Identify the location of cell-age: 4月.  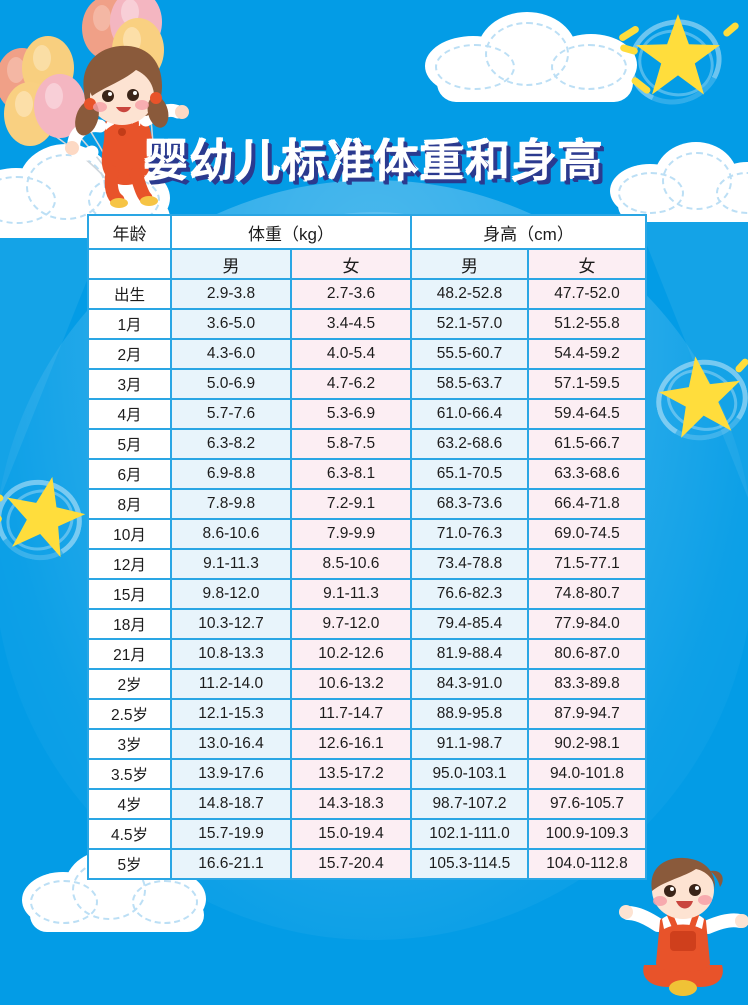
(129, 414).